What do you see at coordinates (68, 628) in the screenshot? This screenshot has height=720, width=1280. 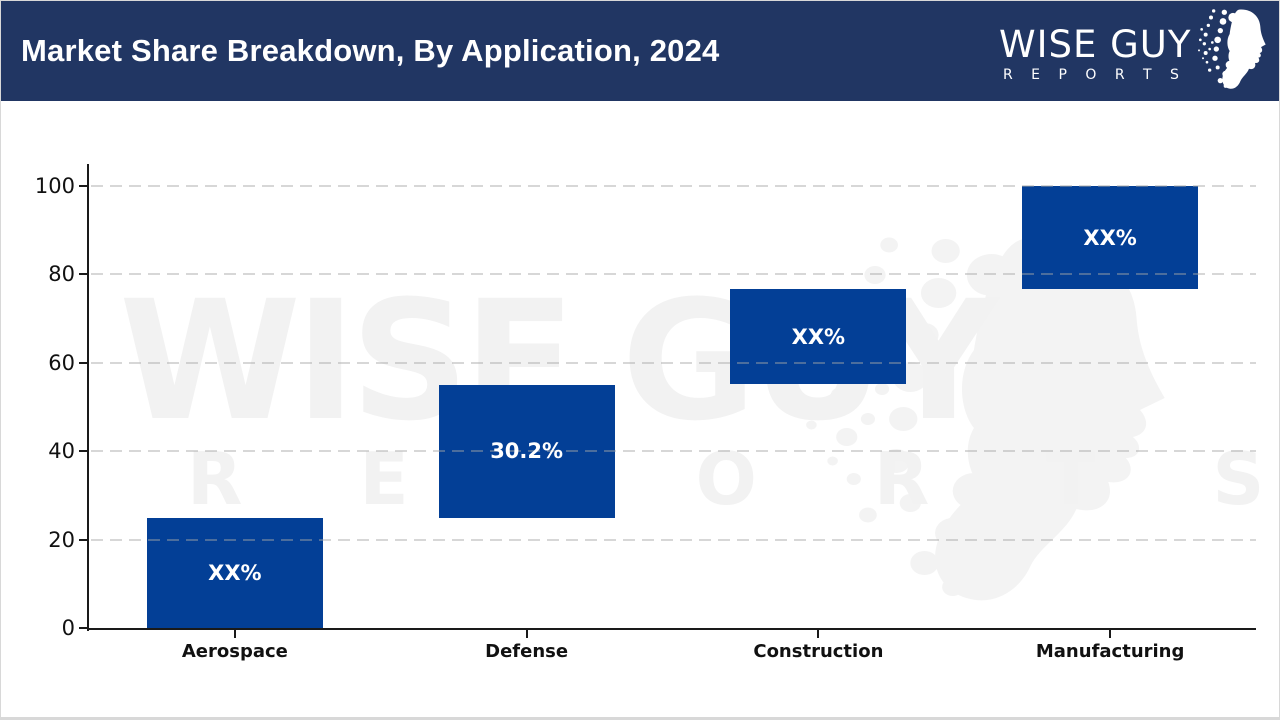 I see `y-tick-label: 0` at bounding box center [68, 628].